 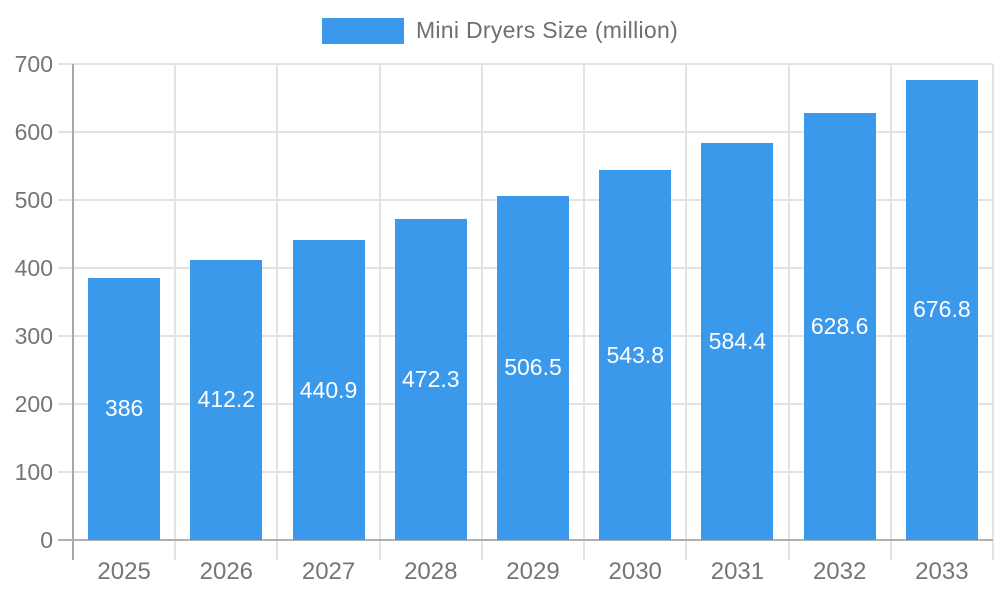 I want to click on bar-value-label: 506.5, so click(x=533, y=367).